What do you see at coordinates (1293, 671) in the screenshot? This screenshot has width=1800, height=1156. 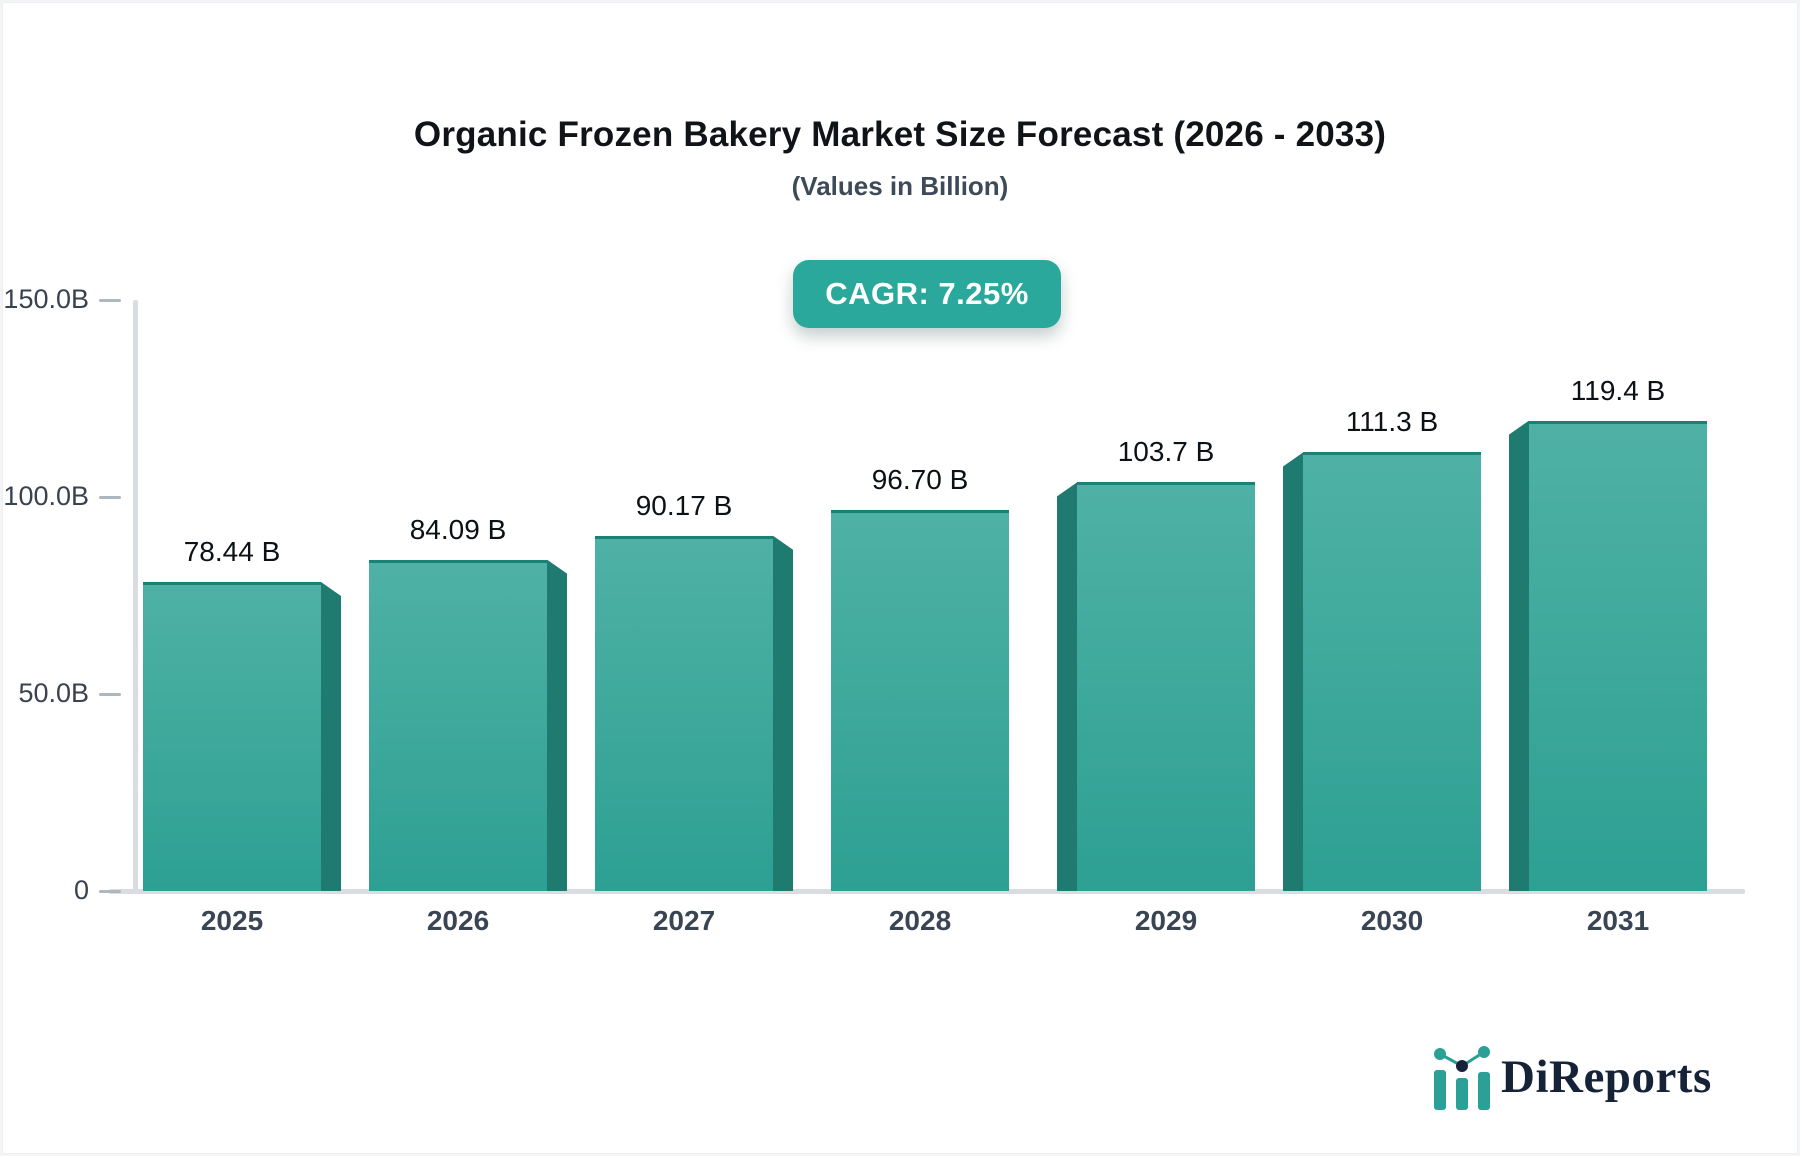 I see `bar-2030-side-face` at bounding box center [1293, 671].